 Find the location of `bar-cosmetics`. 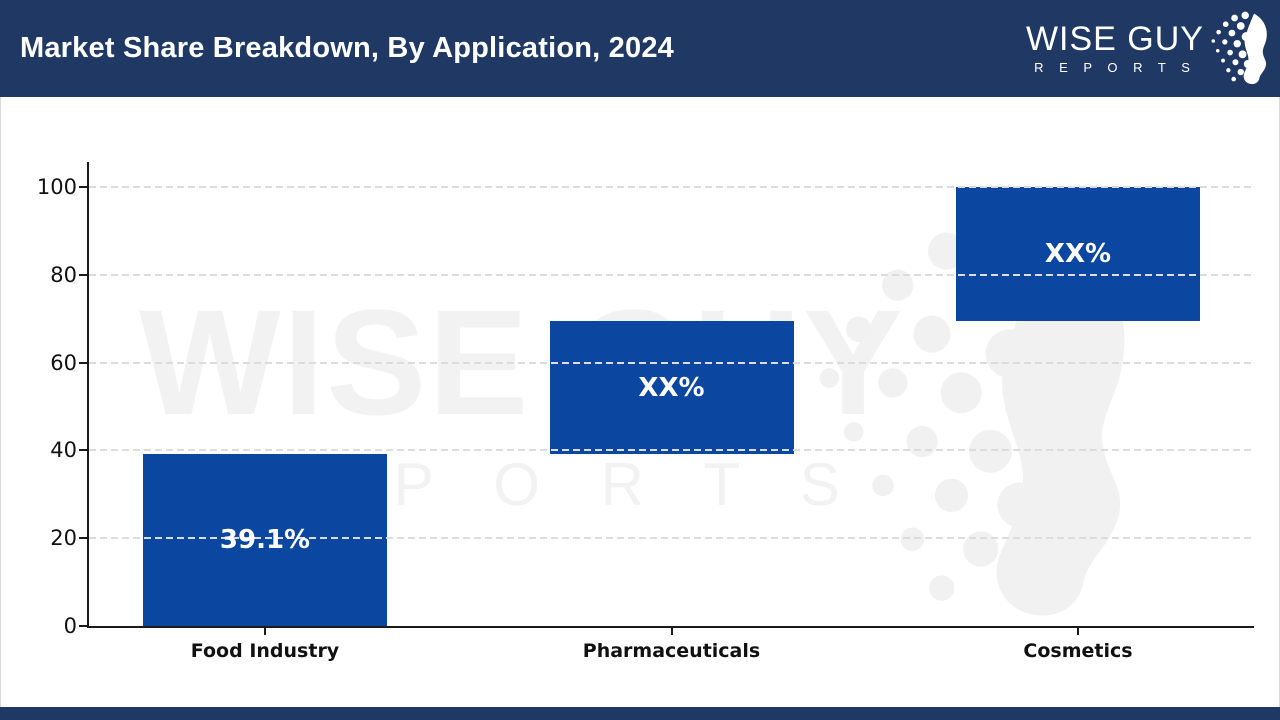

bar-cosmetics is located at coordinates (1078, 254).